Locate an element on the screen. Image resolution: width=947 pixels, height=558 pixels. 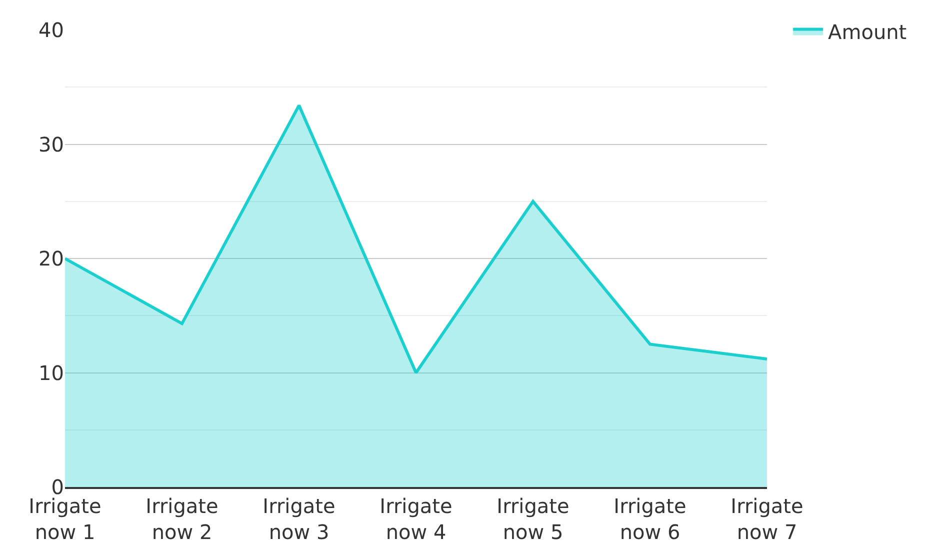
x-tick-label: Irrigate now 3 is located at coordinates (299, 519).